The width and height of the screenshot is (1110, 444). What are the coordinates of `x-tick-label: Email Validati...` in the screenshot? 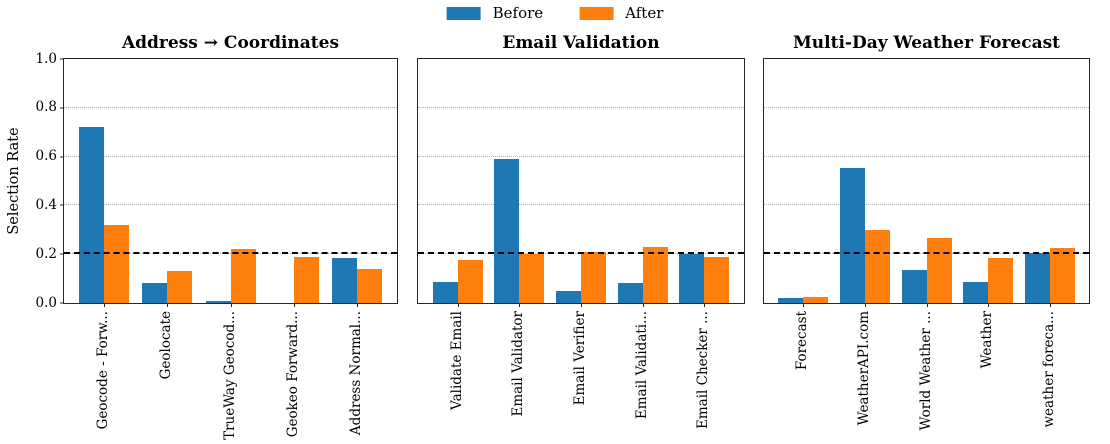 It's located at (641, 365).